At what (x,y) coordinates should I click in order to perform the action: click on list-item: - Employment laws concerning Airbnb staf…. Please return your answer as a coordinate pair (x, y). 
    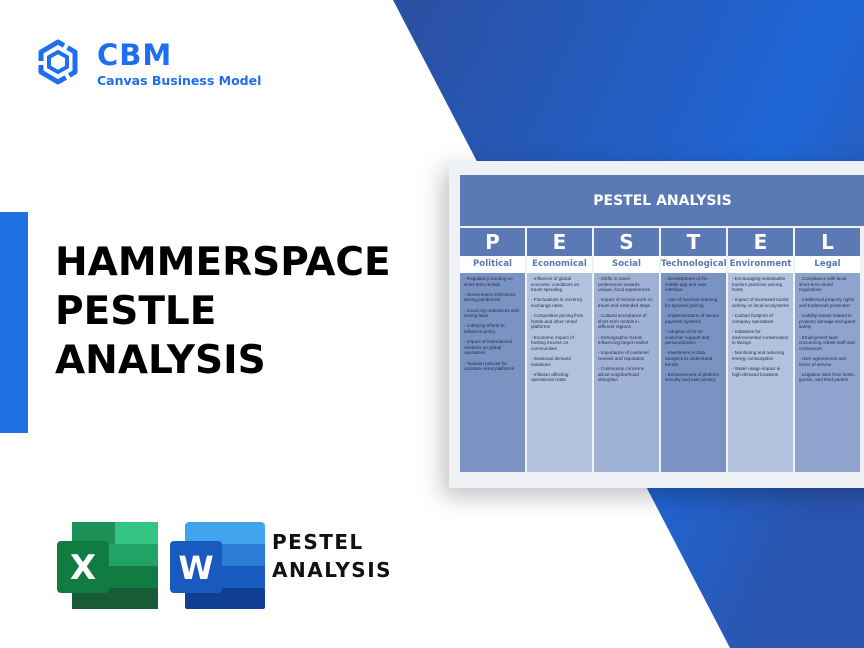
    Looking at the image, I should click on (827, 342).